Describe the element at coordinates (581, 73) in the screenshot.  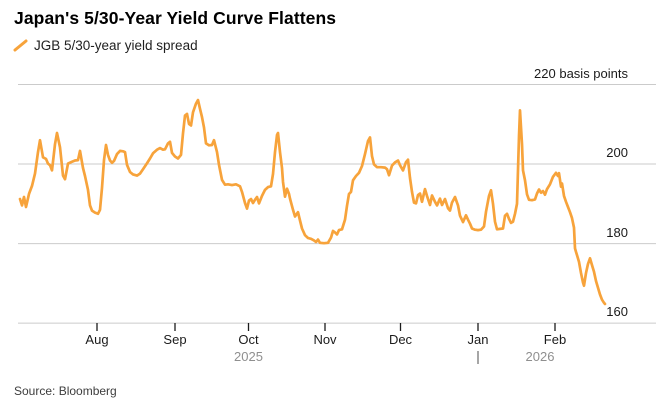
I see `y-axis-label-220: 220 basis points` at that location.